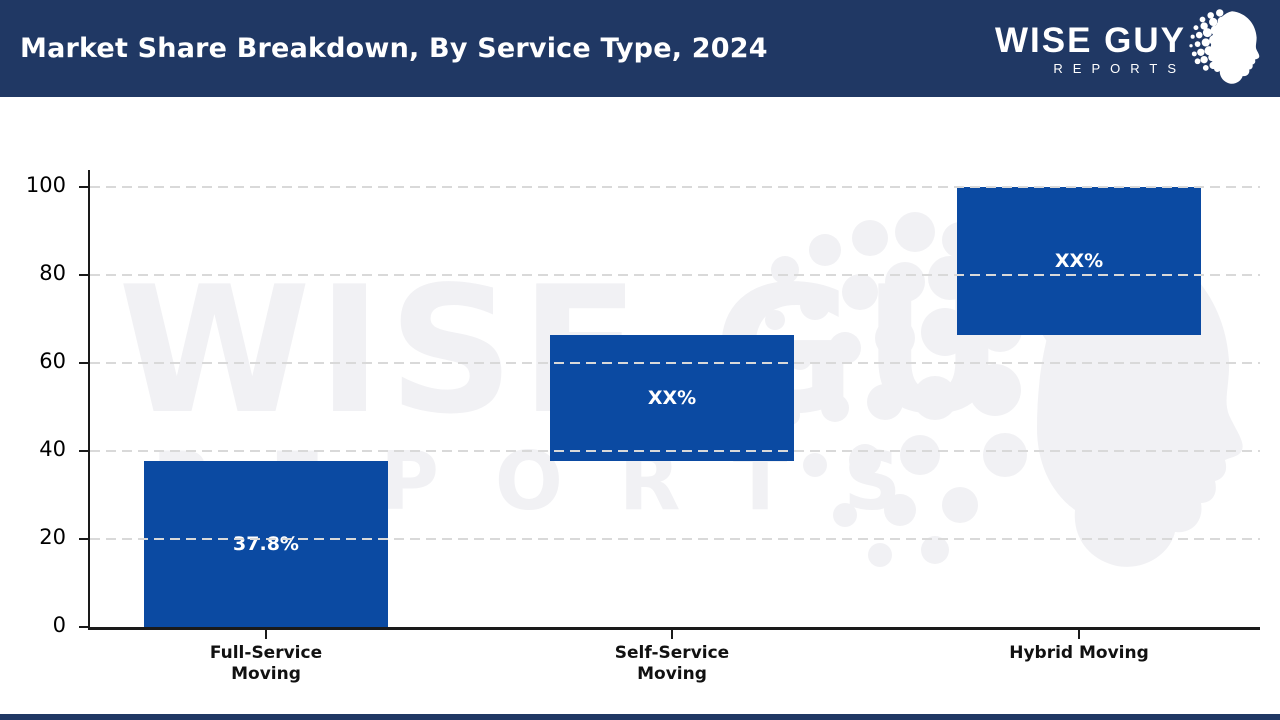  I want to click on bar-value-label-self-service-moving: XX%, so click(672, 397).